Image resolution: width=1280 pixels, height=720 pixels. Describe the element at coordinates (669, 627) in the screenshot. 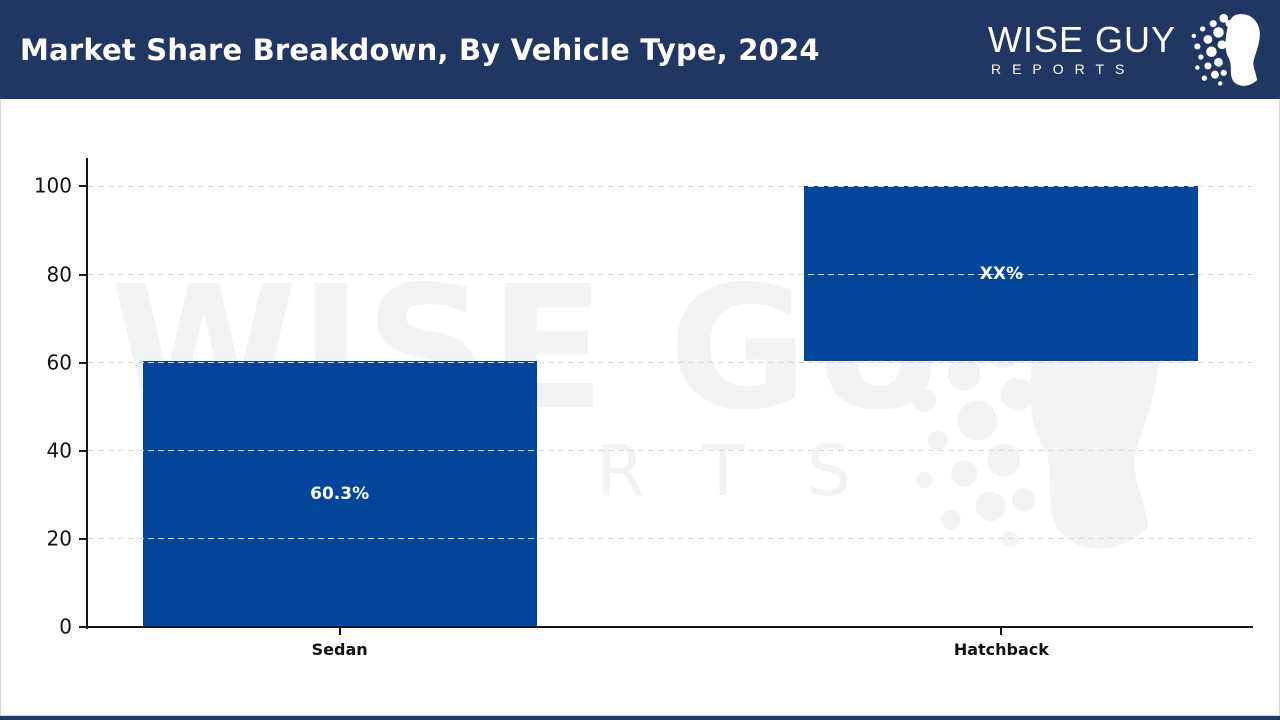

I see `x-axis-line` at that location.